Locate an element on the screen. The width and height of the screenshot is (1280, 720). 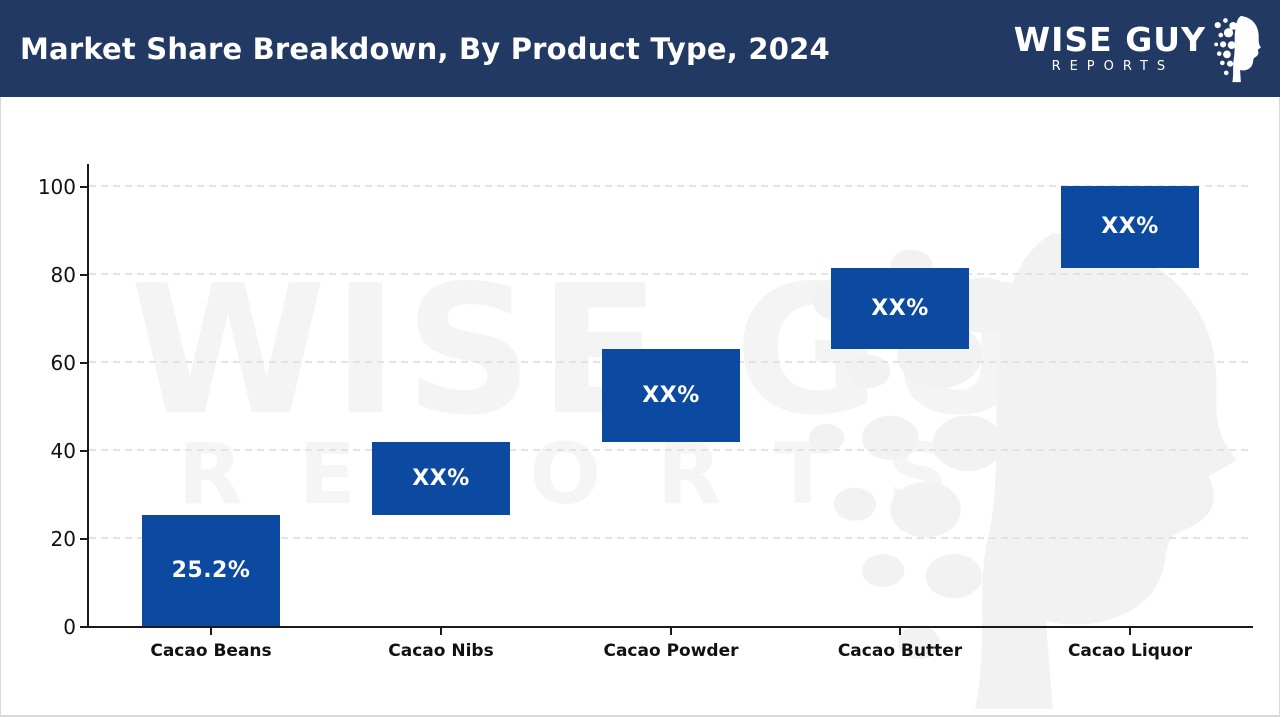
wiseguy-logo-text: WISE GUY REPORTS is located at coordinates (1109, 47).